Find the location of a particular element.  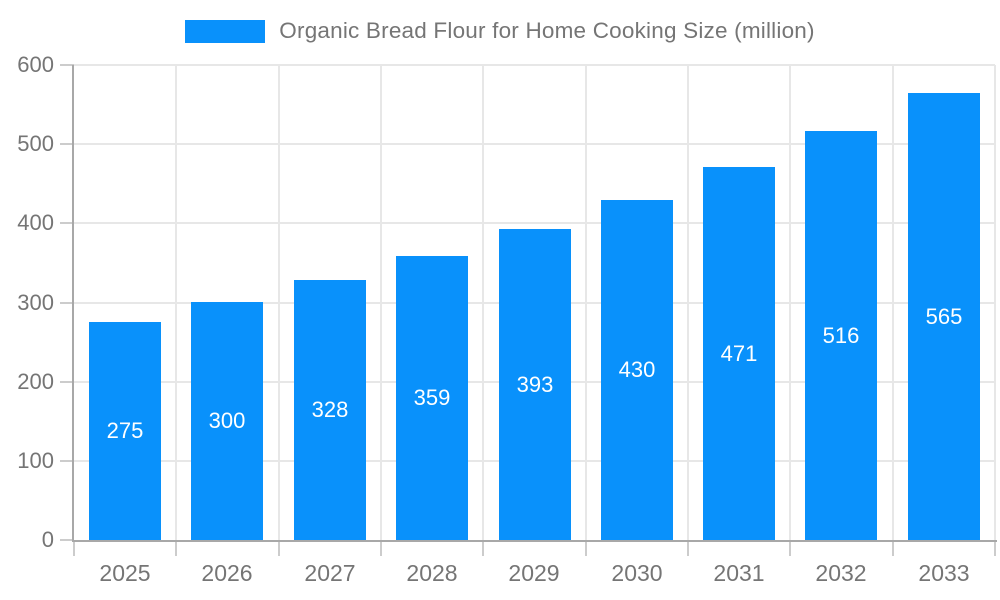

bar-value-label: 393 is located at coordinates (535, 384).